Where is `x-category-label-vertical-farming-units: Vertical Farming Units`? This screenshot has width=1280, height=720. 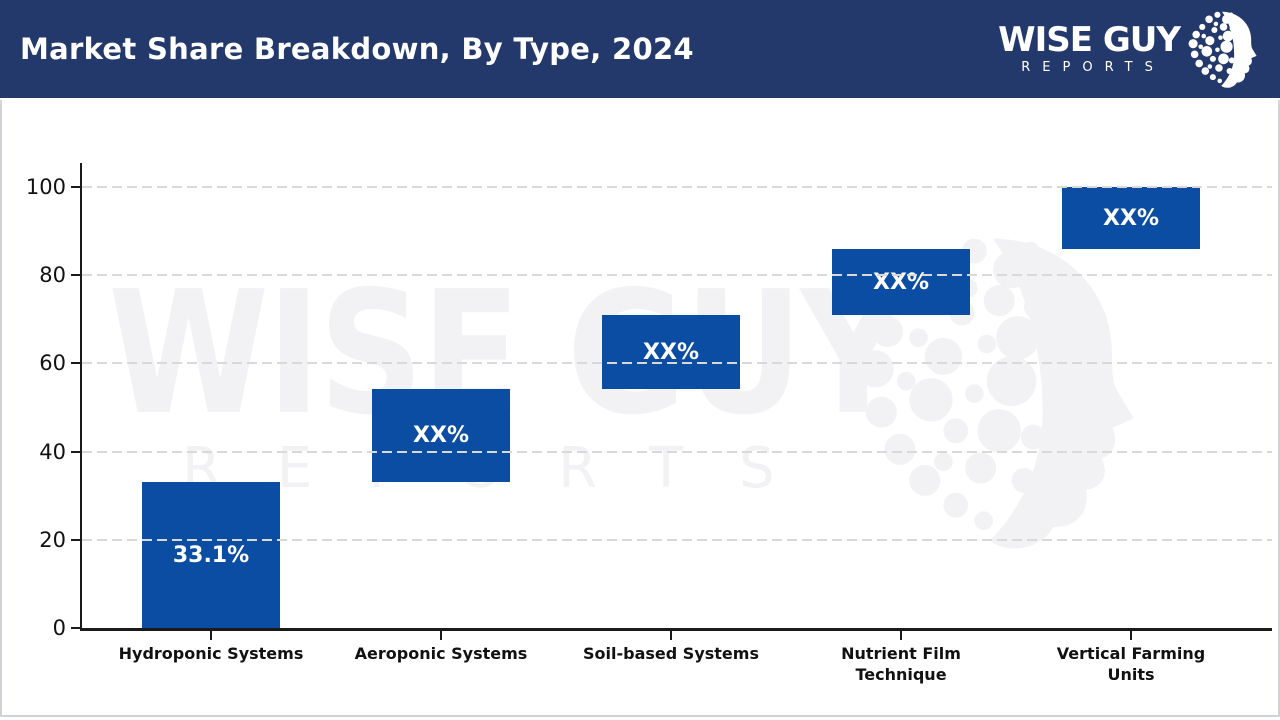 x-category-label-vertical-farming-units: Vertical Farming Units is located at coordinates (1131, 665).